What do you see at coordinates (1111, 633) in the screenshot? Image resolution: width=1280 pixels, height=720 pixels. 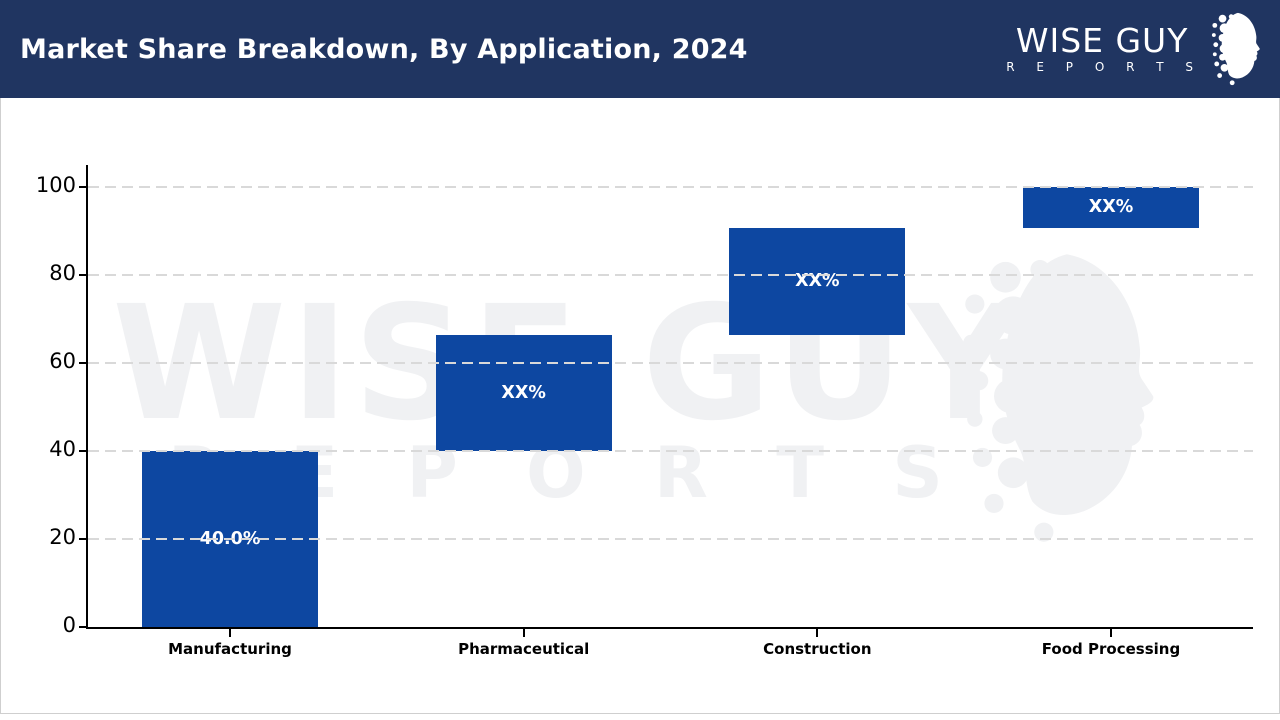 I see `x-tick-mark-food-processing` at bounding box center [1111, 633].